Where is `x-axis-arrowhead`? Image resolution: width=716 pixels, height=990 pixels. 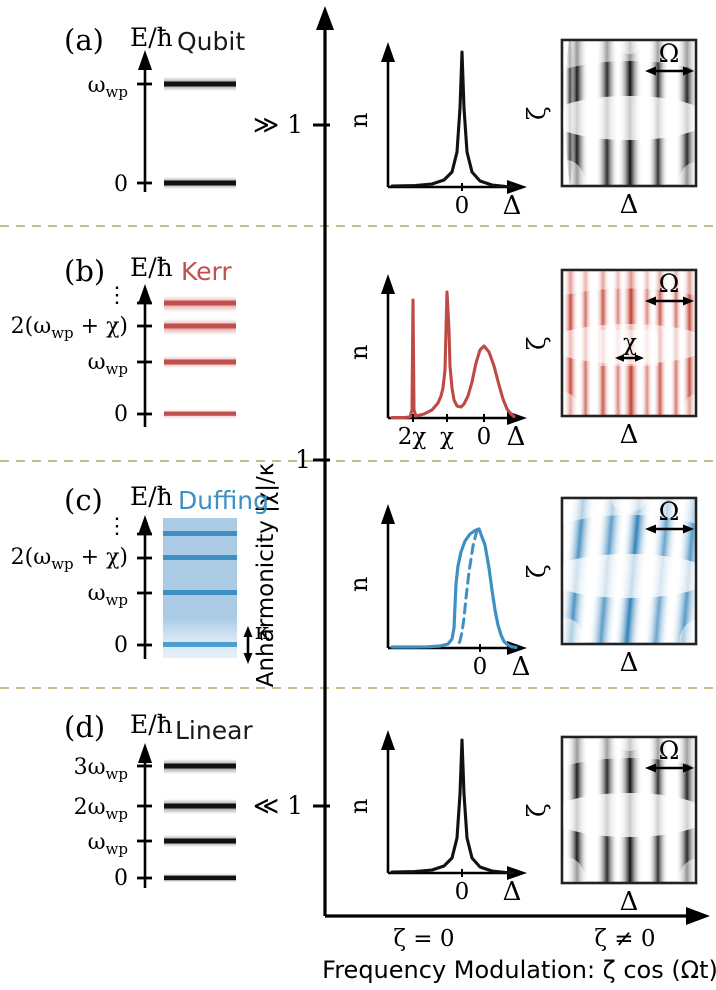 x-axis-arrowhead is located at coordinates (698, 916).